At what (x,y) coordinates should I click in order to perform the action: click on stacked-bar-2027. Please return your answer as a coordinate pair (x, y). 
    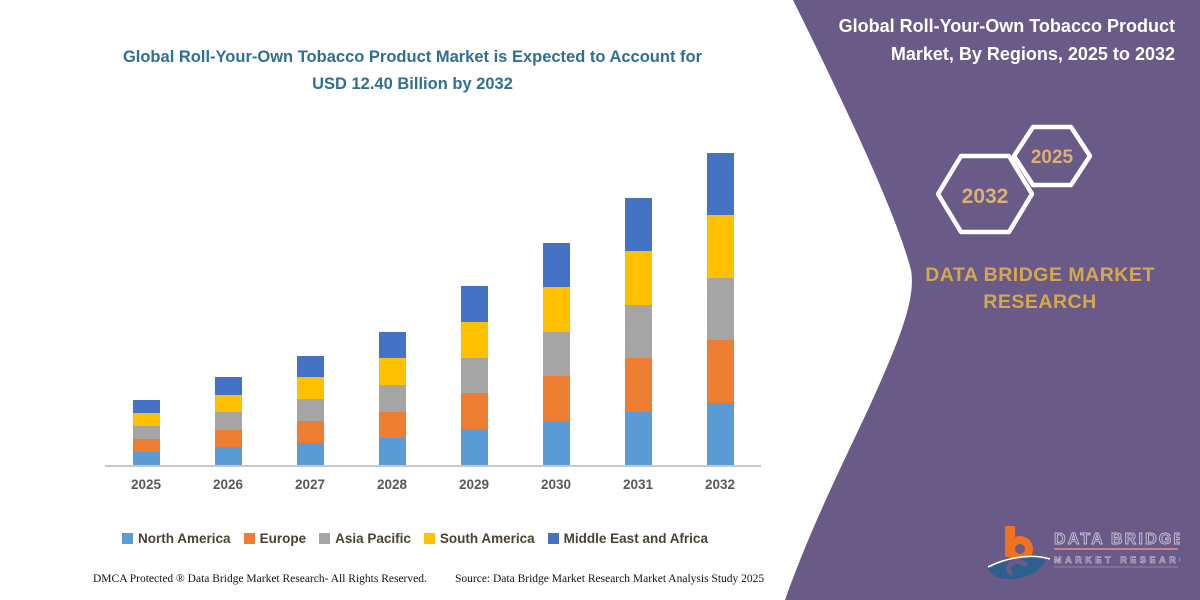
    Looking at the image, I should click on (310, 410).